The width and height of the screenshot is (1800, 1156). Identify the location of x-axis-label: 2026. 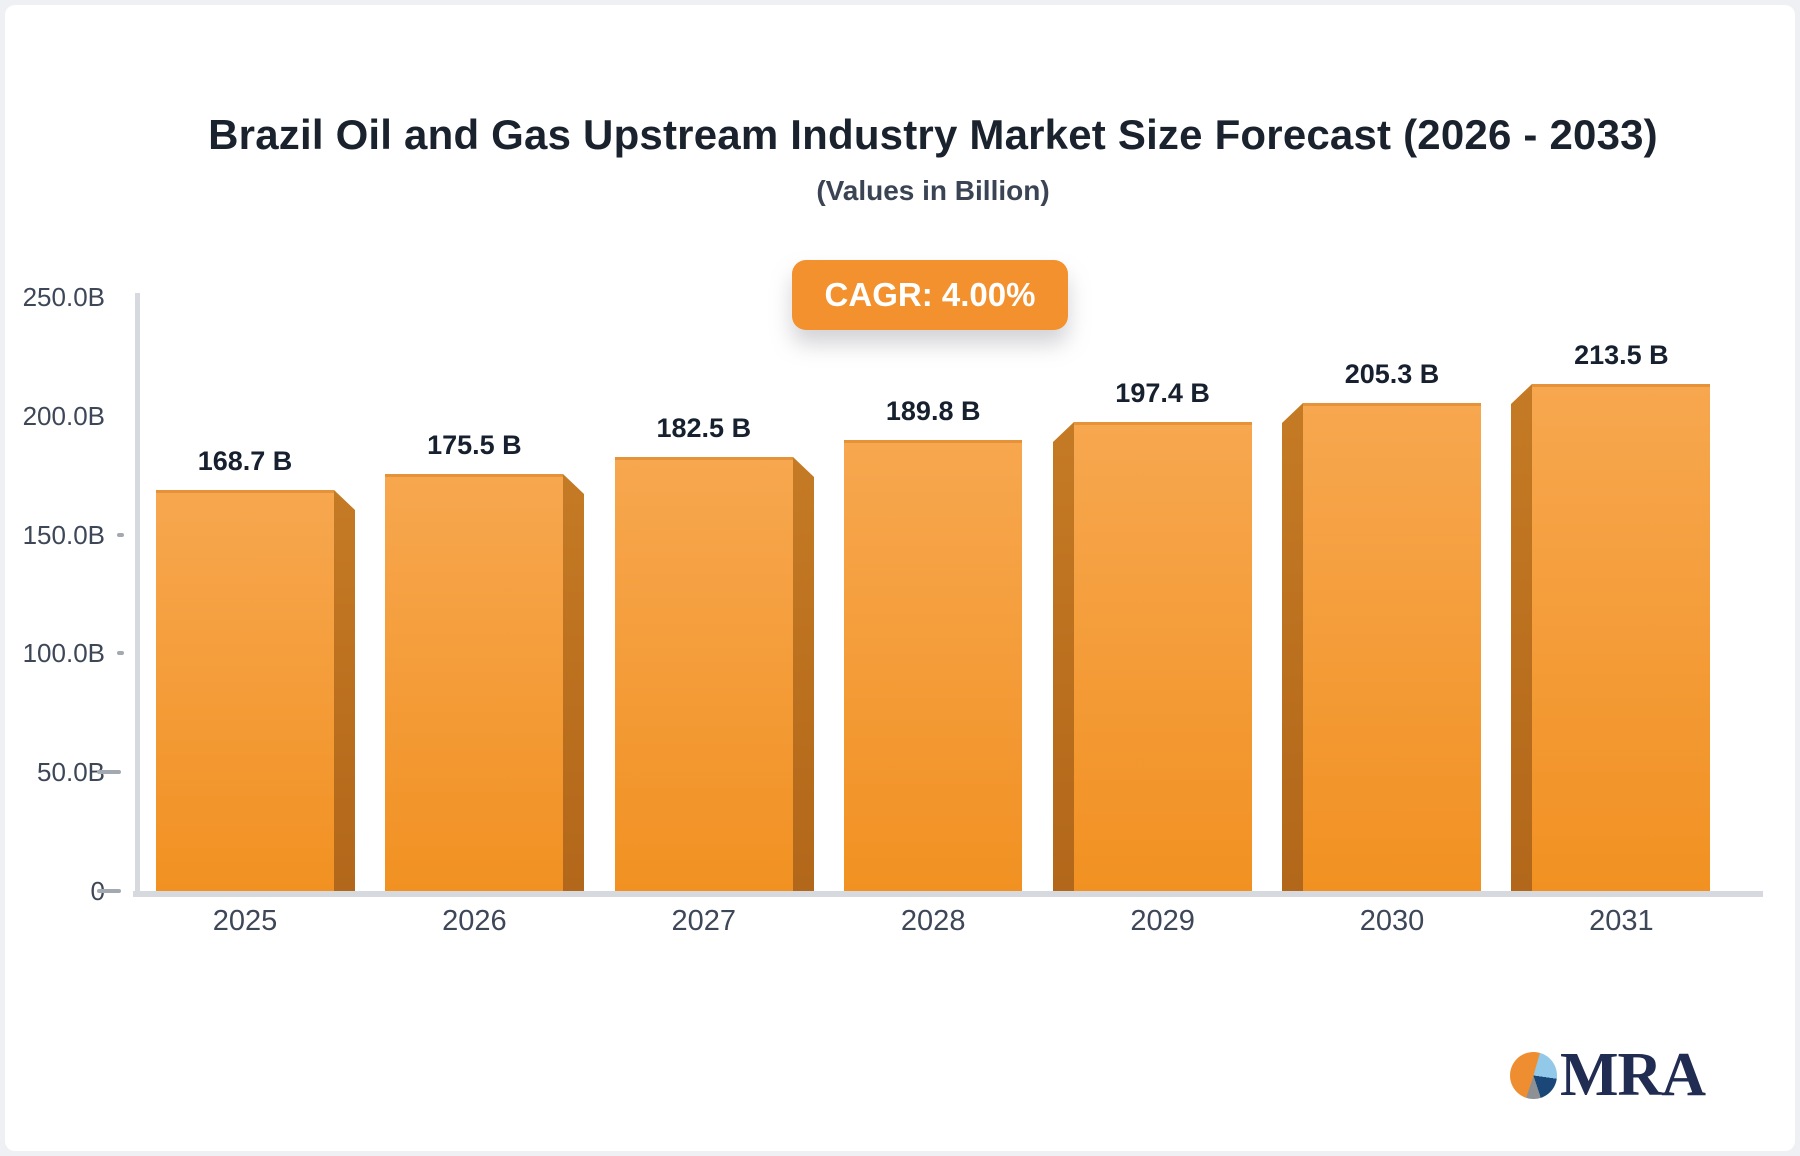
(474, 921).